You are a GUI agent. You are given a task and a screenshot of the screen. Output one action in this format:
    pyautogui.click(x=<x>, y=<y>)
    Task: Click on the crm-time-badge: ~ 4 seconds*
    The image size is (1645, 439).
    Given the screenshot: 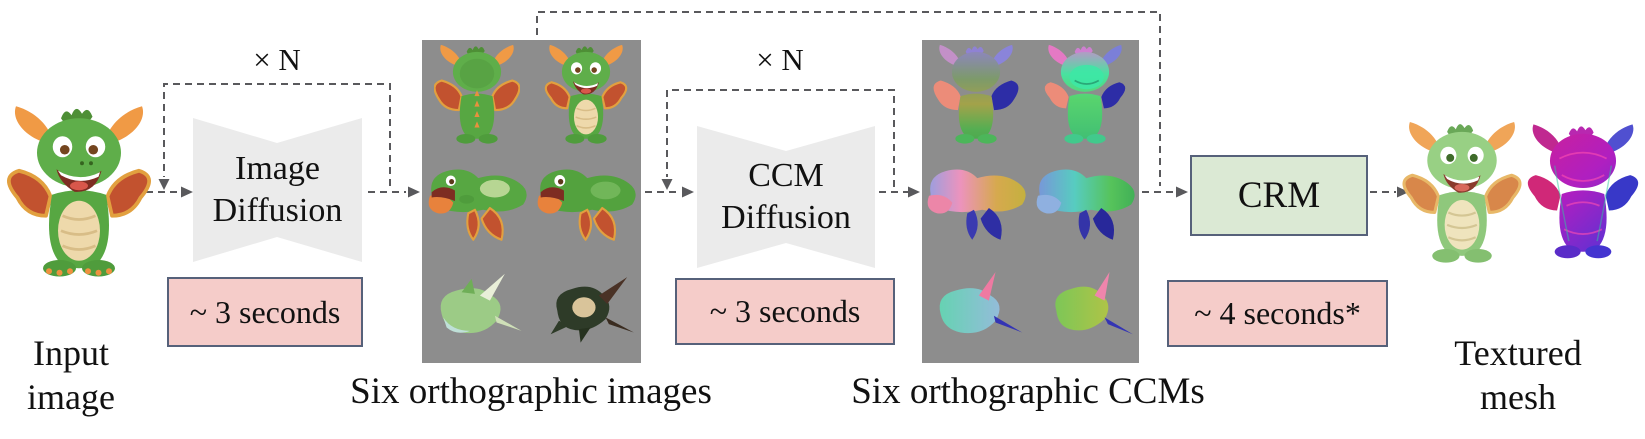 What is the action you would take?
    pyautogui.click(x=1277, y=313)
    